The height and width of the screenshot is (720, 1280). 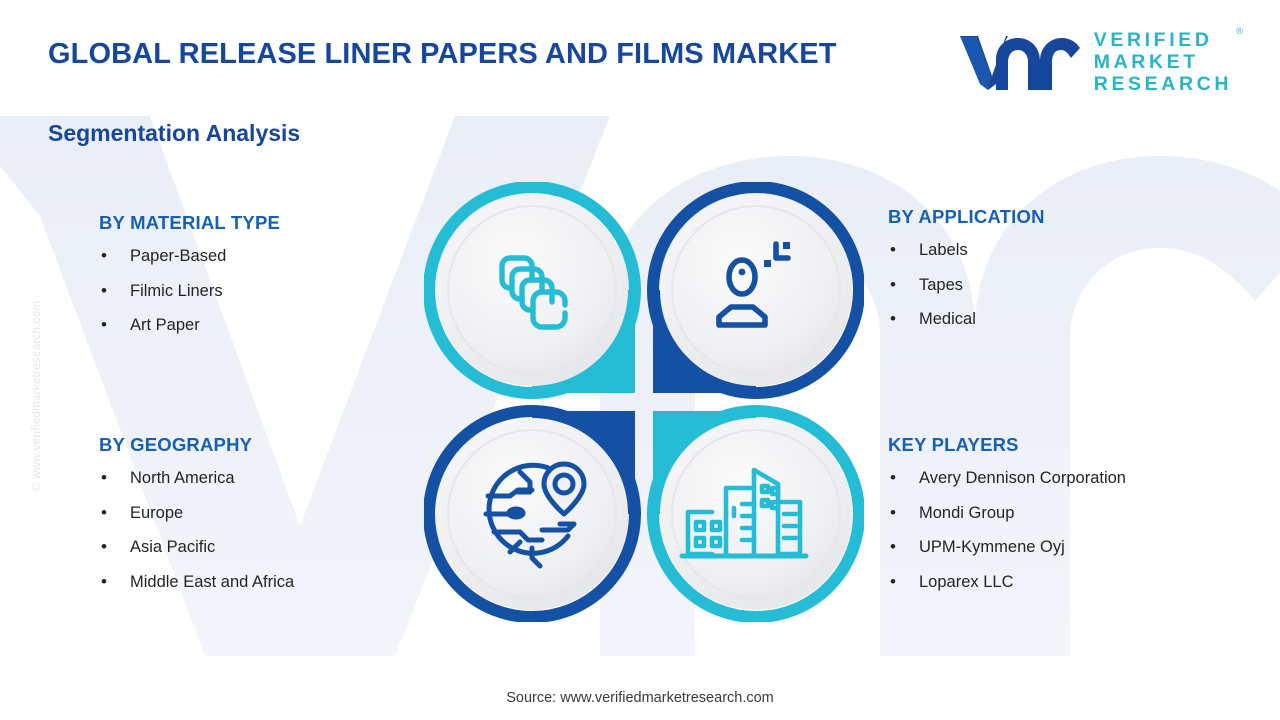 I want to click on list-item: • Mondi Group, so click(x=1007, y=513).